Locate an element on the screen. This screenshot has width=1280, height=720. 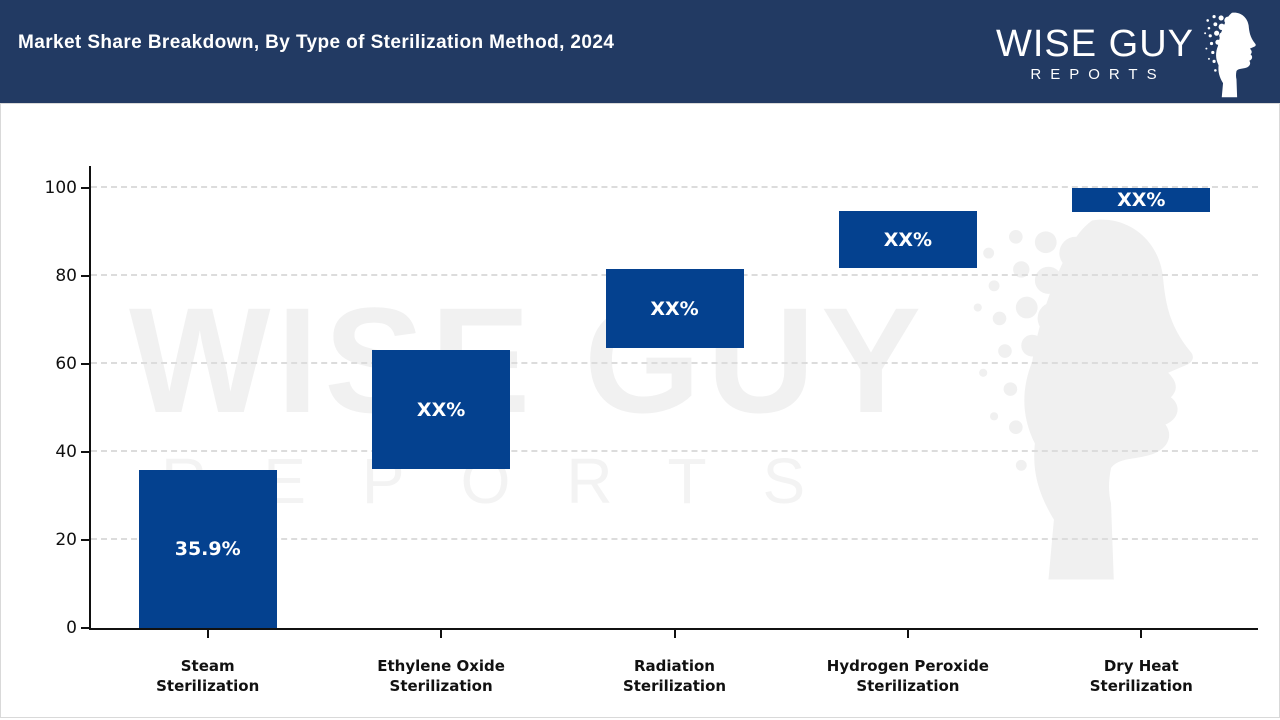
x-tick-dry-heat-sterilization is located at coordinates (1141, 634).